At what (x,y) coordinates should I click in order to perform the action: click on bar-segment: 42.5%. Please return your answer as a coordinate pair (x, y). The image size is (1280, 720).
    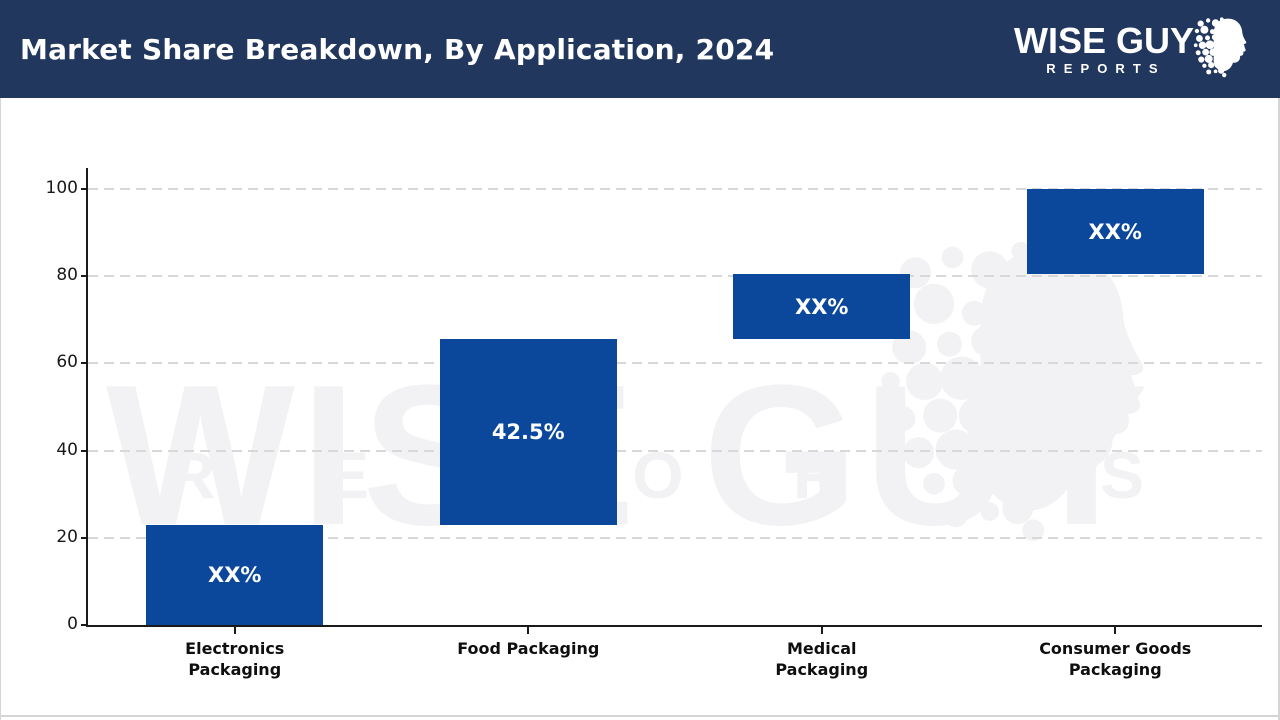
    Looking at the image, I should click on (528, 432).